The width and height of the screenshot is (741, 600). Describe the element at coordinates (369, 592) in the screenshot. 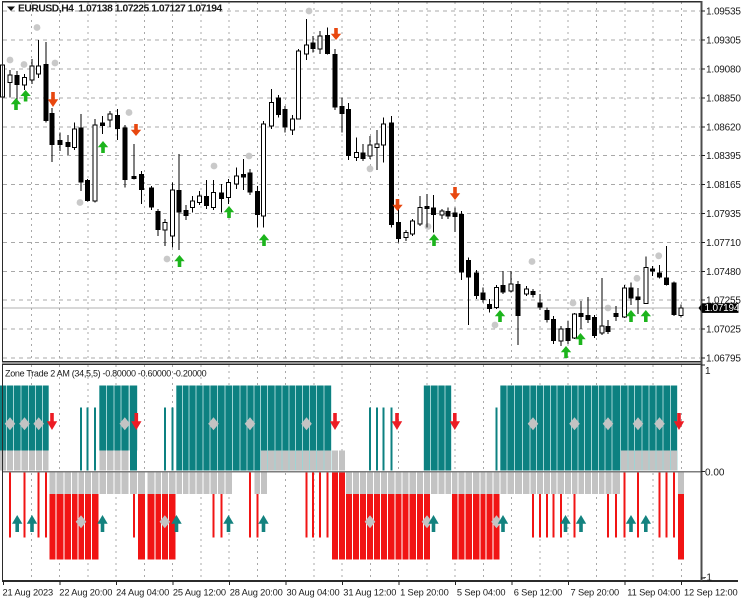

I see `svg-text: 31 Aug 12:00` at that location.